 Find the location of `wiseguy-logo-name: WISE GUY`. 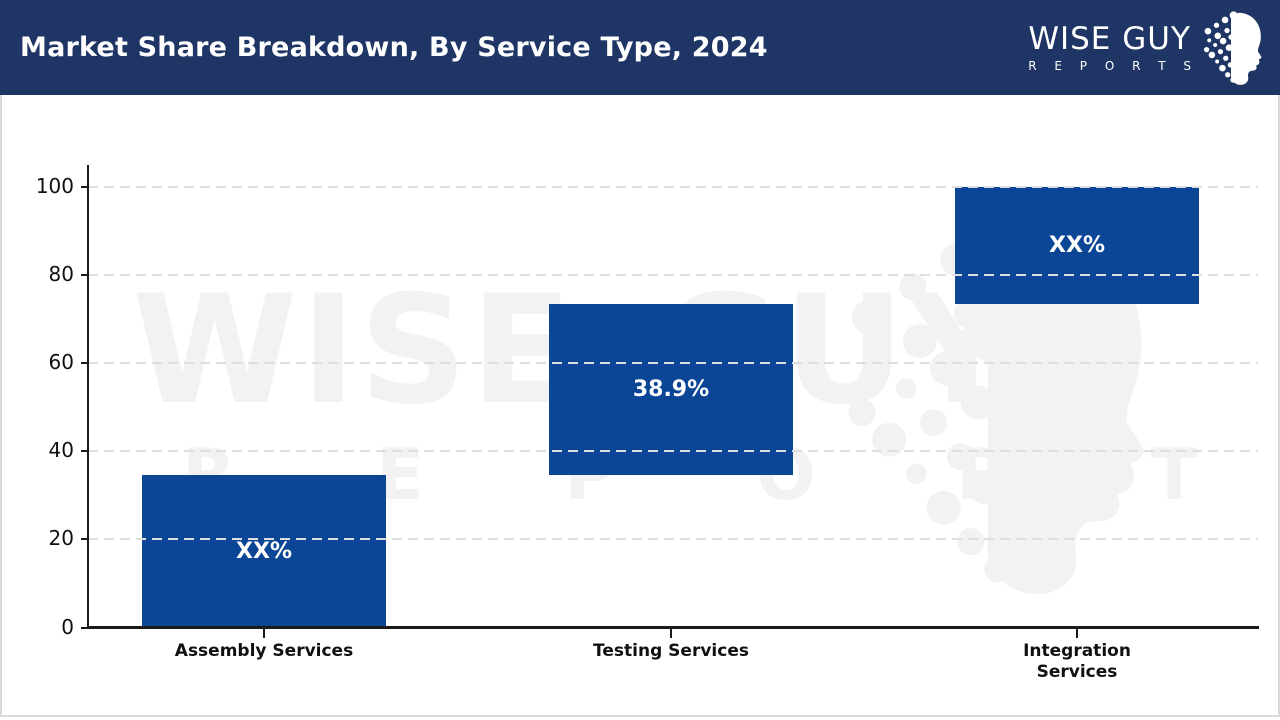

wiseguy-logo-name: WISE GUY is located at coordinates (1109, 38).